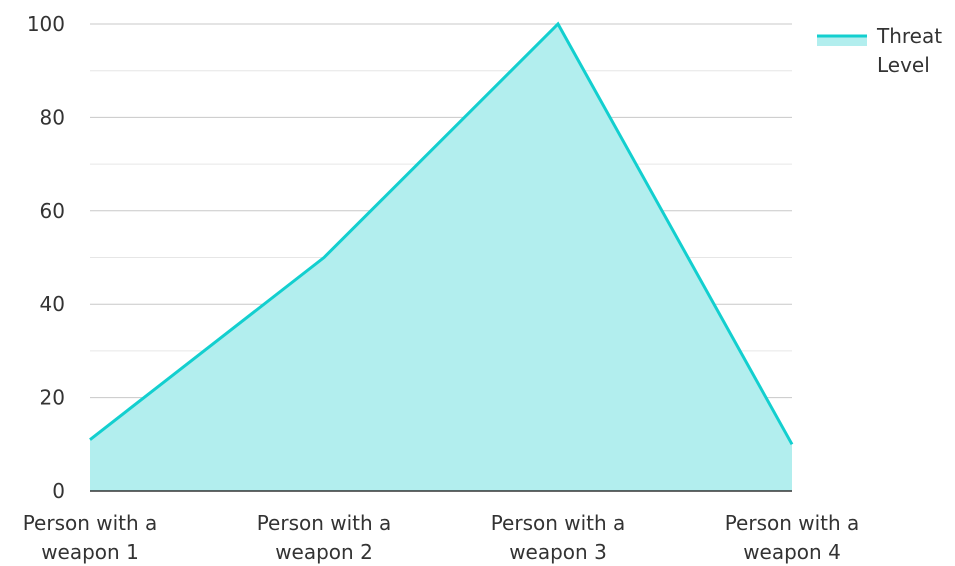 The height and width of the screenshot is (566, 955). What do you see at coordinates (46, 257) in the screenshot?
I see `y-axis: 0 20 40 60 80 100` at bounding box center [46, 257].